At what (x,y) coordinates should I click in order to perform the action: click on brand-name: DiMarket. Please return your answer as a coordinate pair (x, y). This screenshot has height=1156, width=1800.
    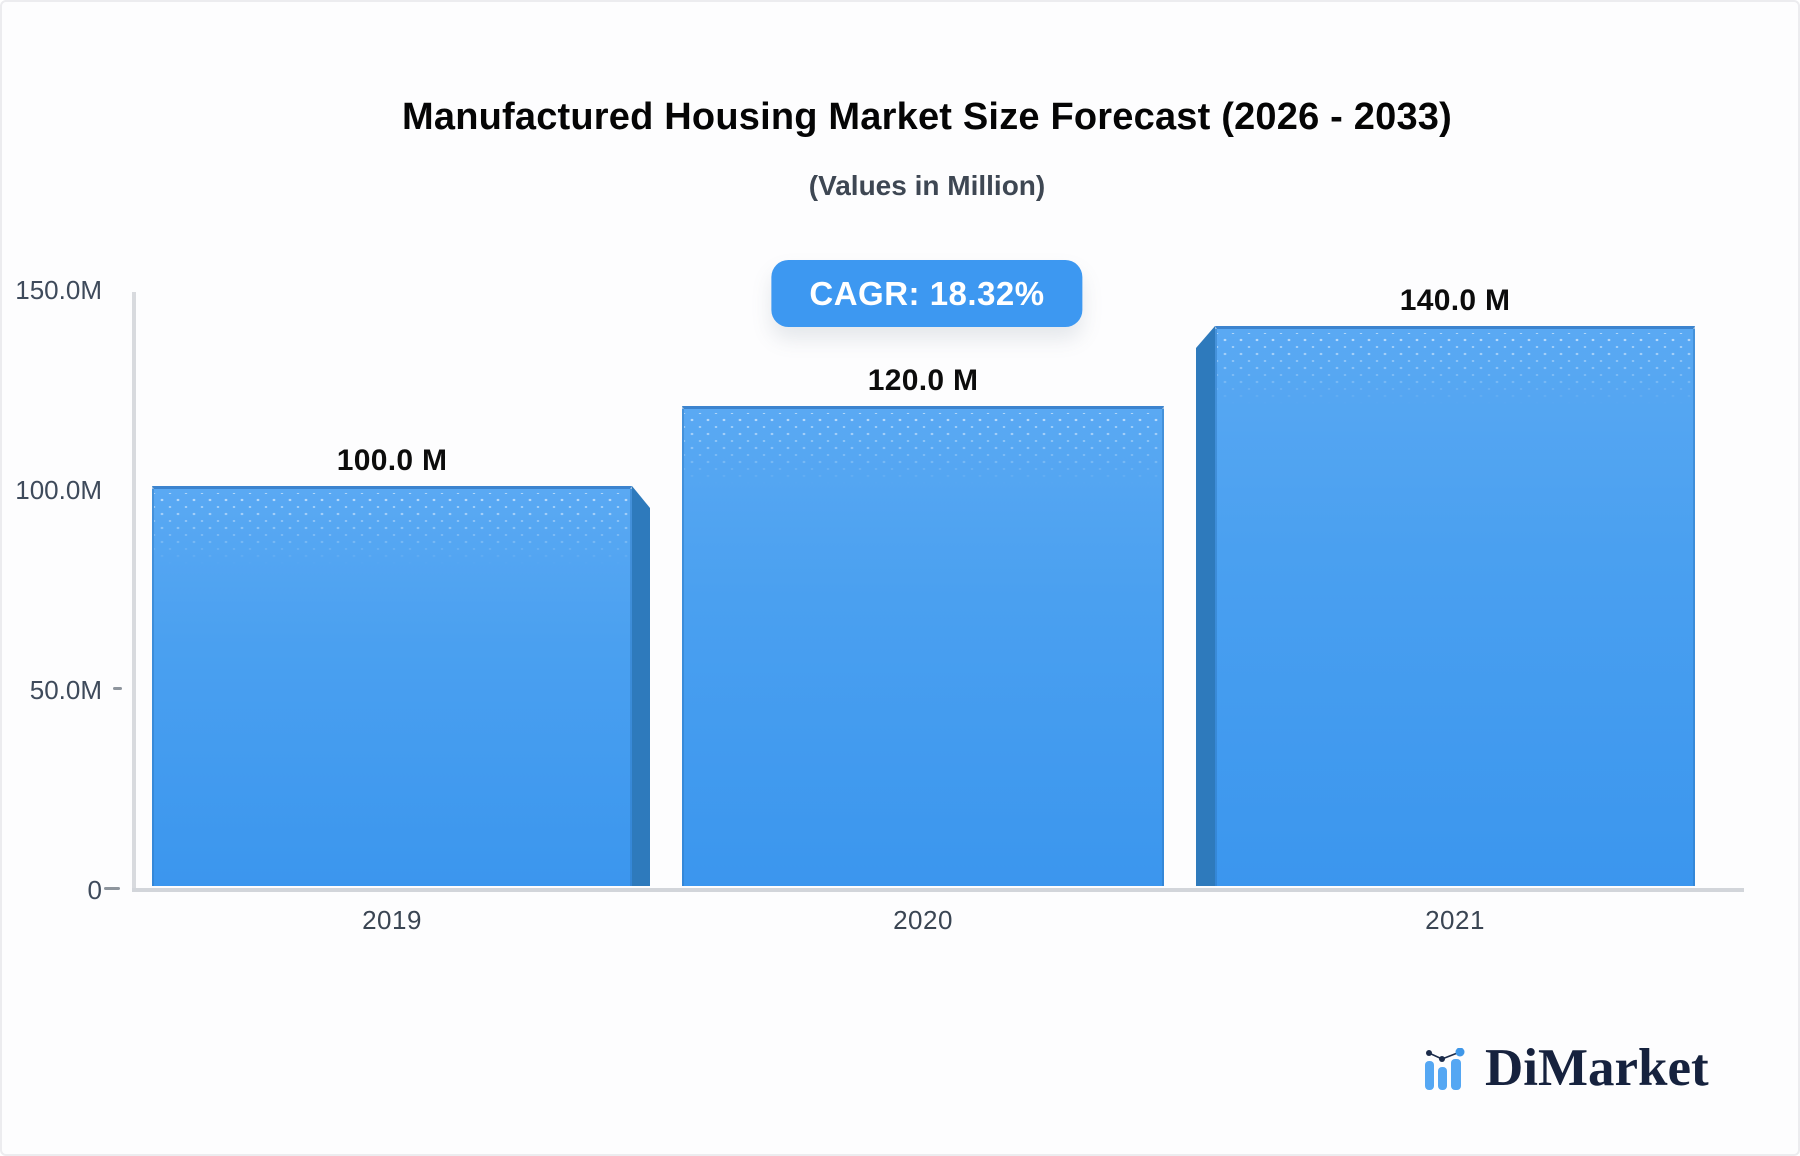
    Looking at the image, I should click on (1597, 1068).